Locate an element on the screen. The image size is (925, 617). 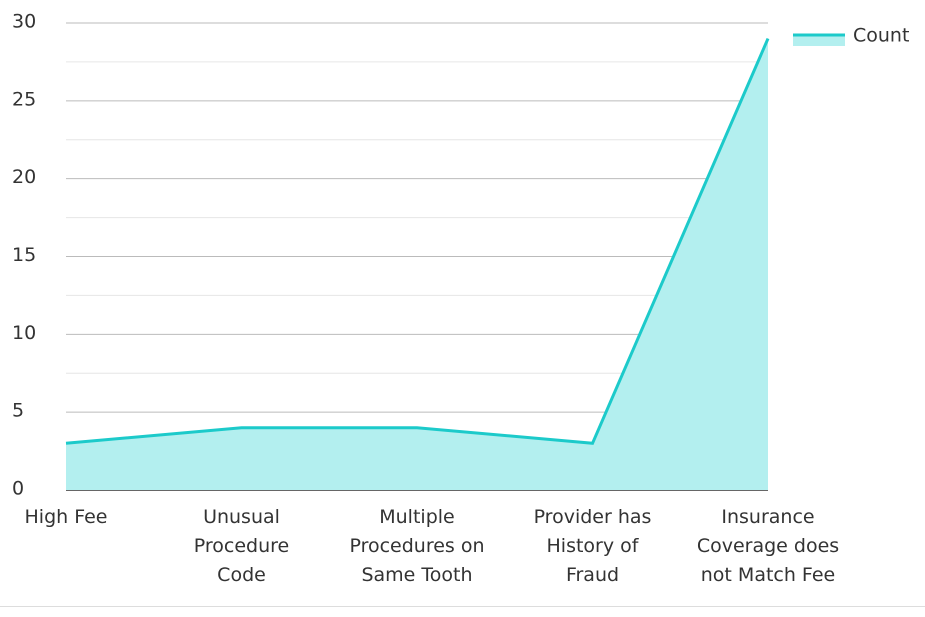
x-tick-label: Insurance Coverage does not Match Fee is located at coordinates (768, 546).